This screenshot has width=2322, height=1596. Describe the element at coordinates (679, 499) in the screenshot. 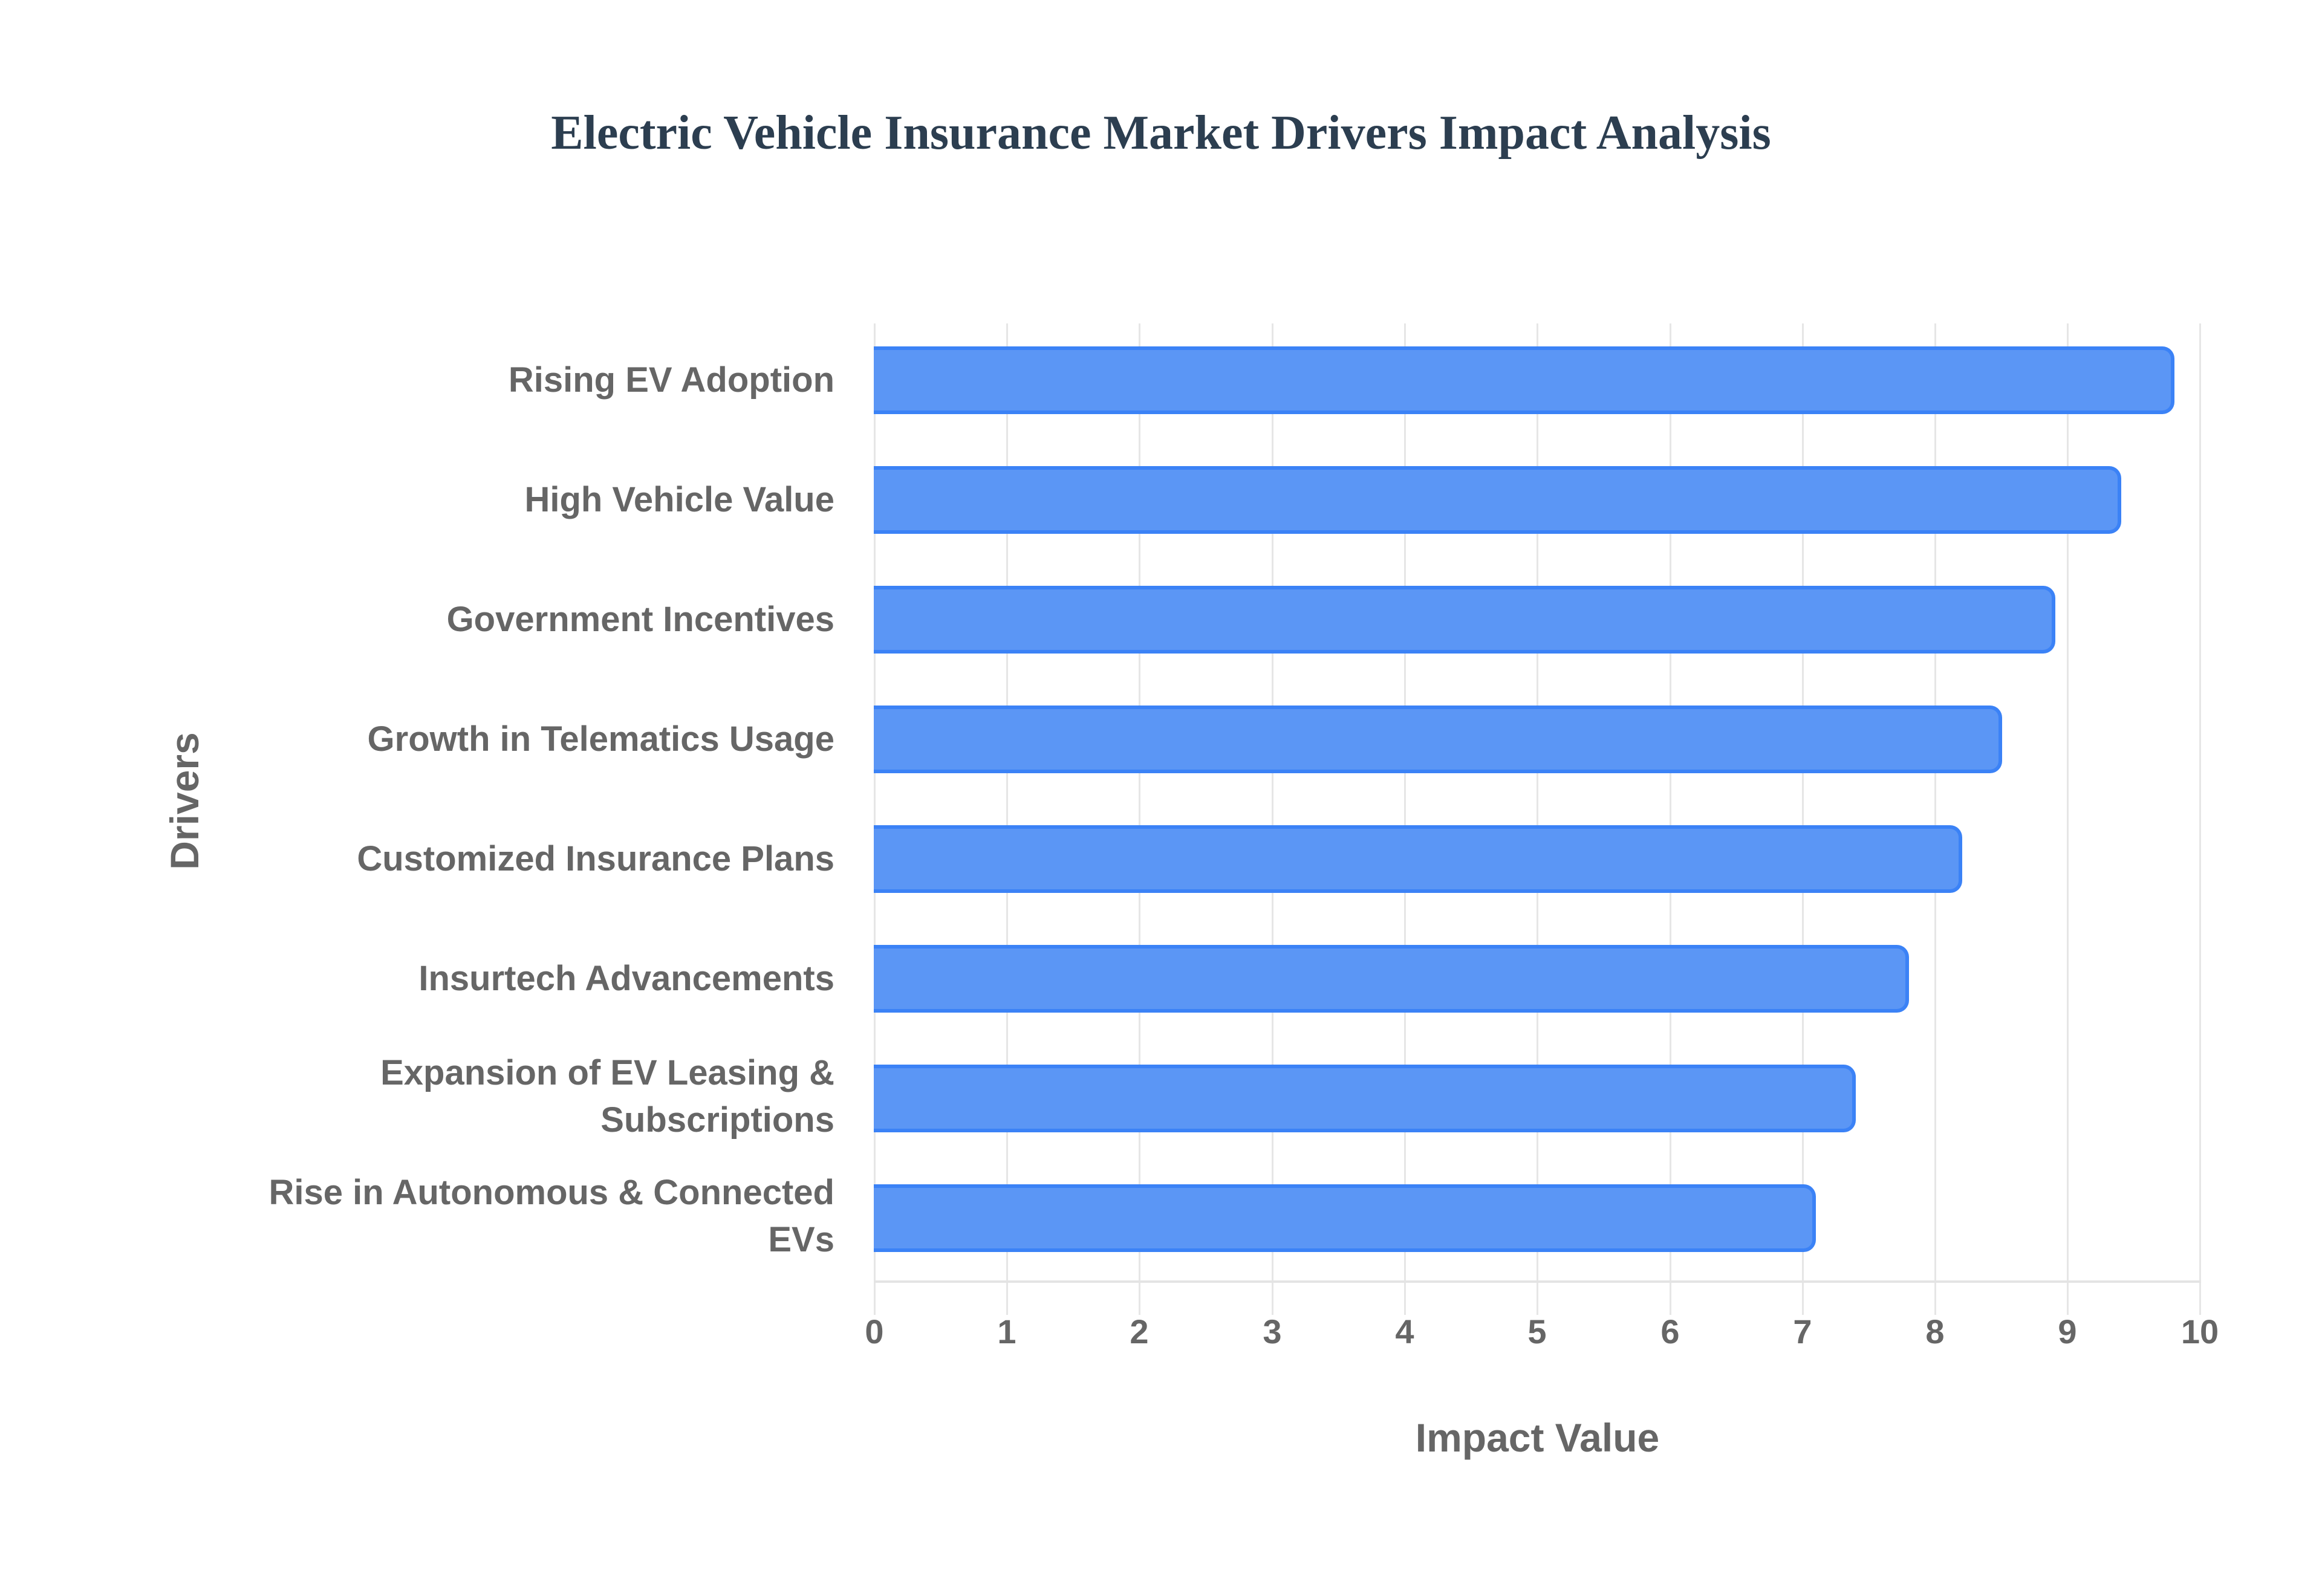

I see `category-label: High Vehicle Value` at that location.